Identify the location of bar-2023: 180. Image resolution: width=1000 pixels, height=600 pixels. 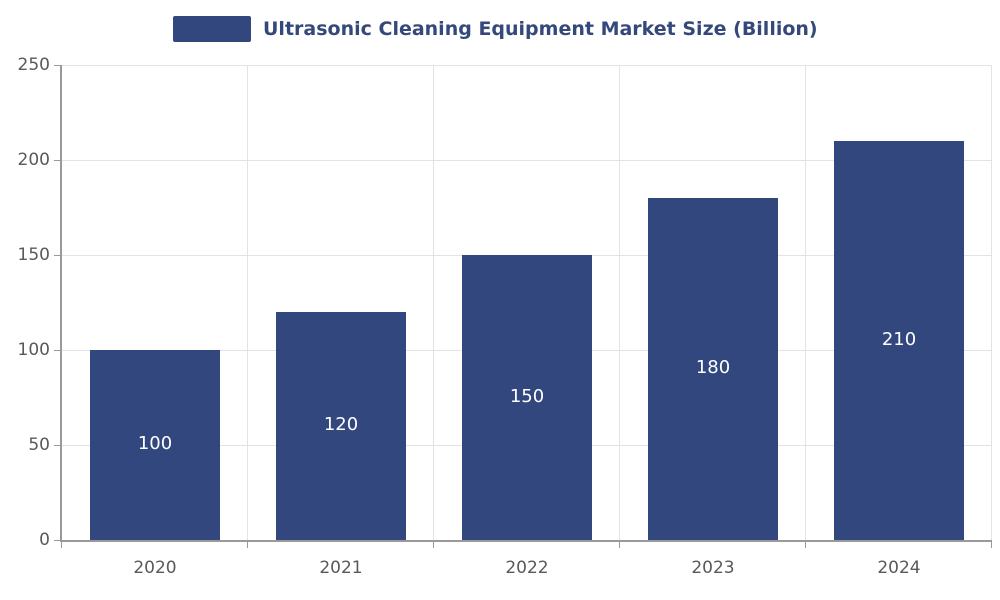
(713, 369).